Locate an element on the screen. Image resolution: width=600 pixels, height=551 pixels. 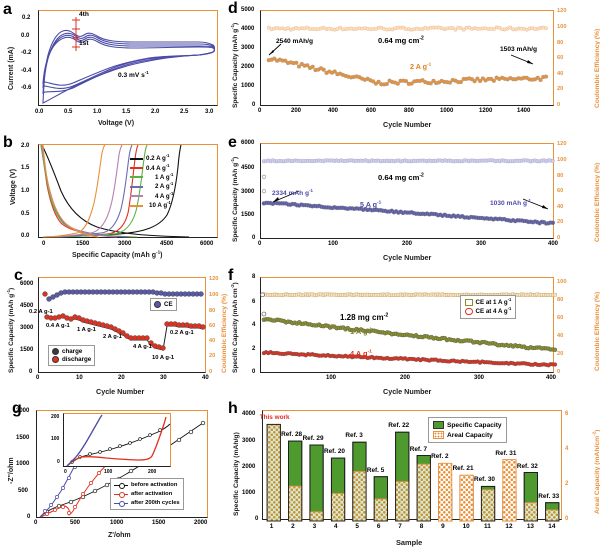
panel-h-ytick-2: 2000 is located at coordinates (249, 467).